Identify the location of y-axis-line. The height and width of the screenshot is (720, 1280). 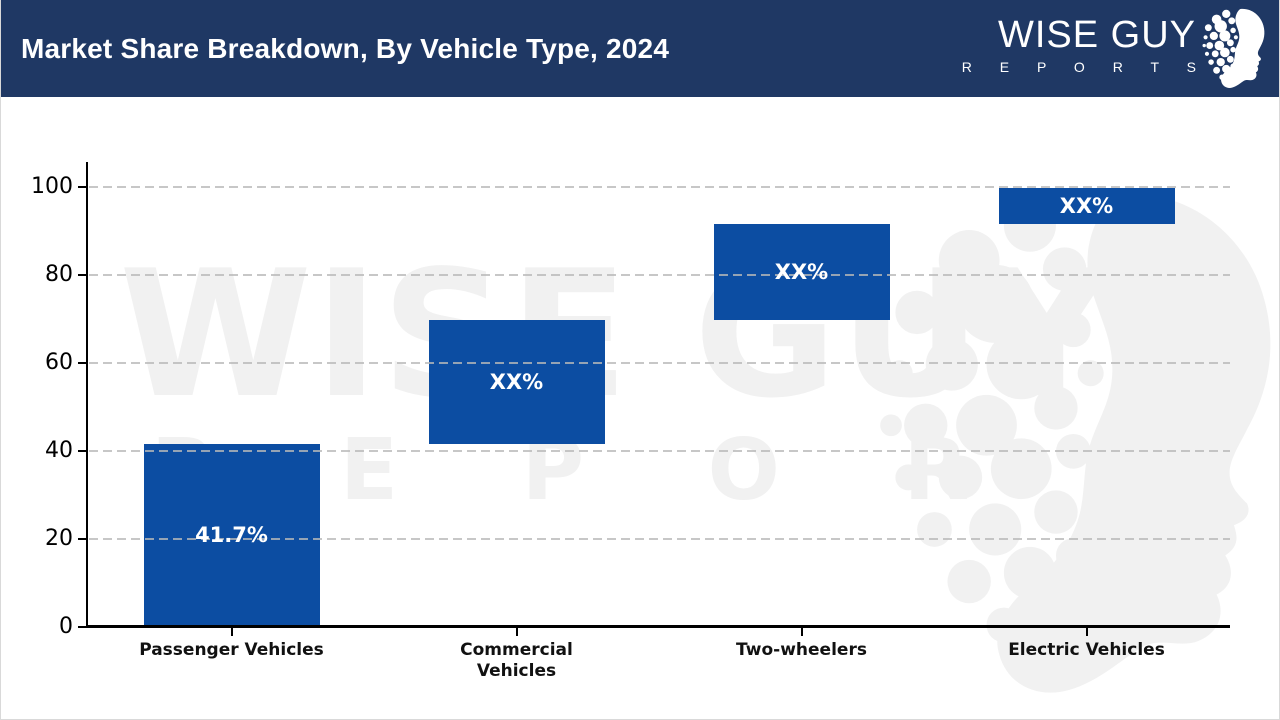
(87, 394).